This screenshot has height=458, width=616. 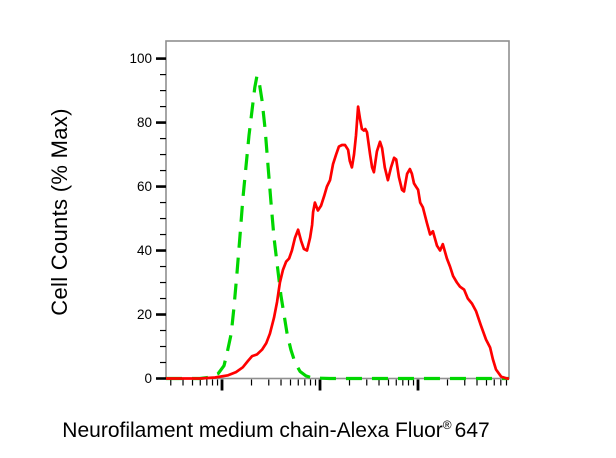 I want to click on x-axis-label-suffix: 647, so click(x=472, y=430).